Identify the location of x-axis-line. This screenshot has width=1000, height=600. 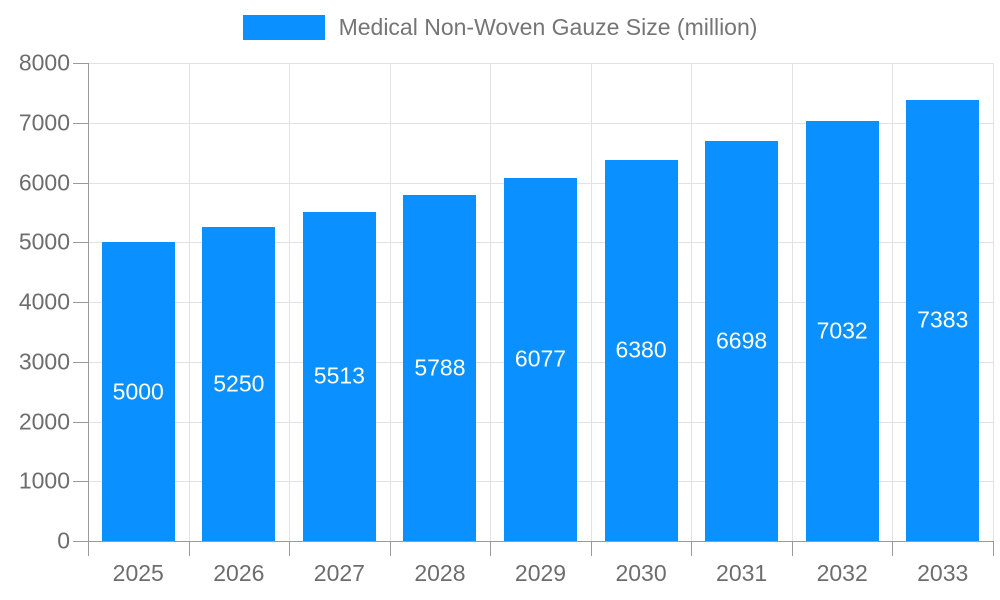
(540, 541).